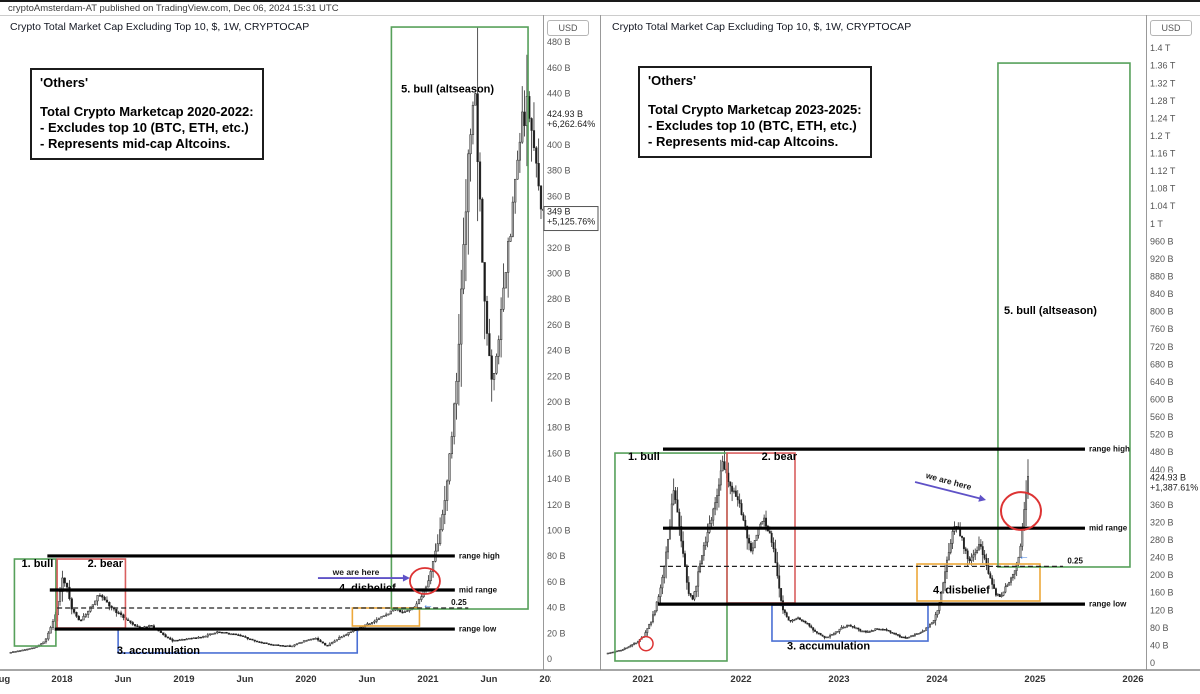 The width and height of the screenshot is (1200, 694). I want to click on price-tick-label: 640 B, so click(1162, 382).